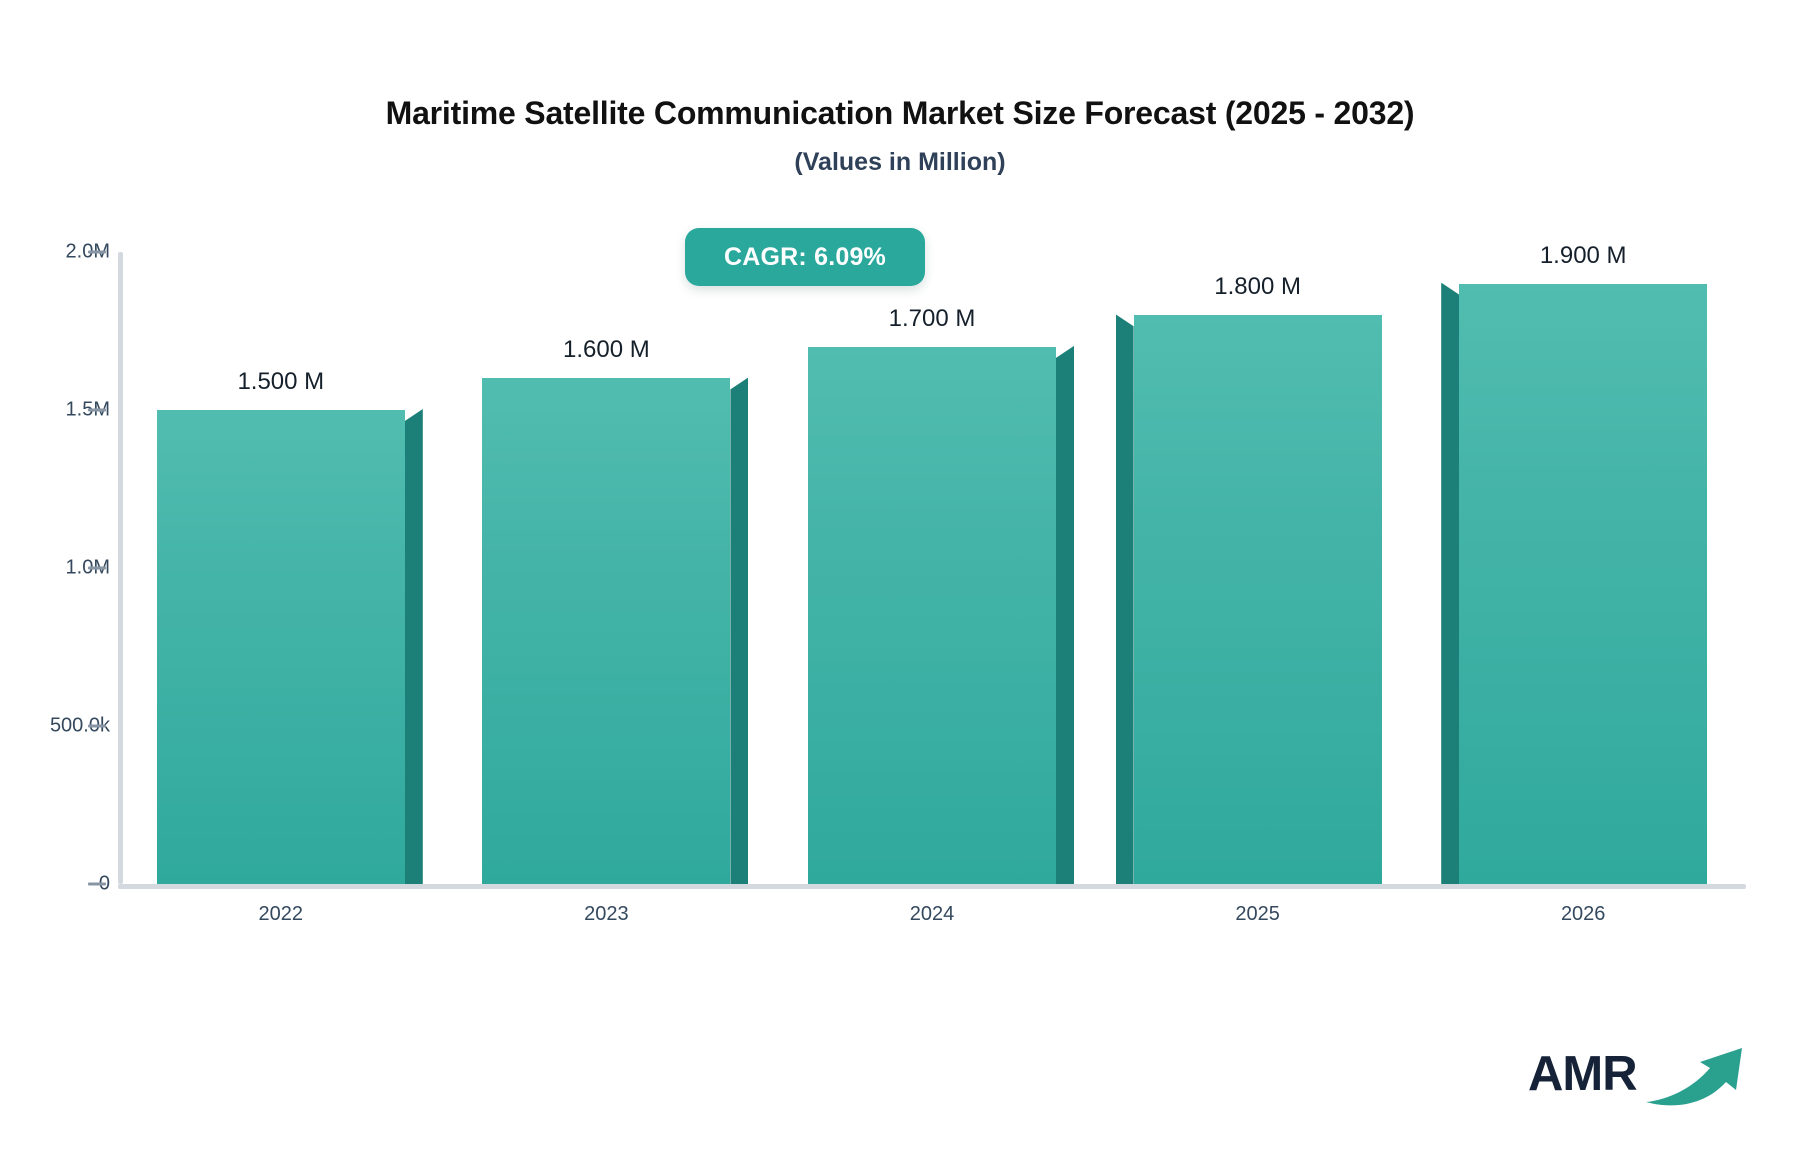  I want to click on bar-value-label: 1.600 M, so click(606, 350).